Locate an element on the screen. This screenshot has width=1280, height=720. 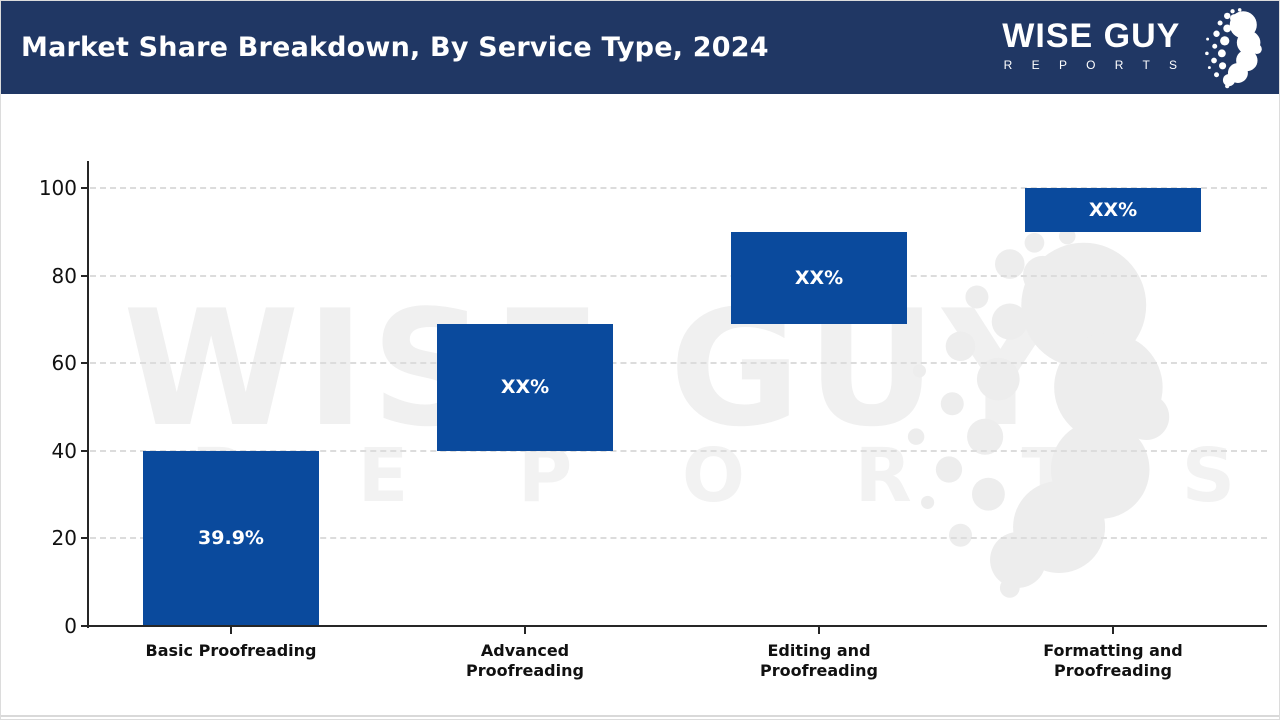
x-axis-category-line: Advanced is located at coordinates (525, 650).